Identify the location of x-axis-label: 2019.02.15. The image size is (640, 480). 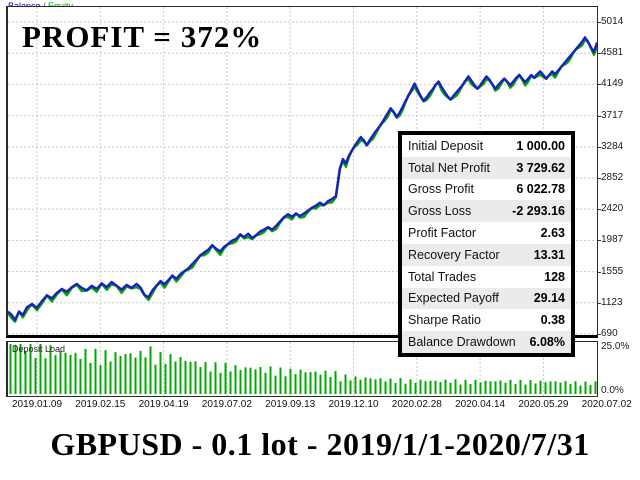
(100, 404).